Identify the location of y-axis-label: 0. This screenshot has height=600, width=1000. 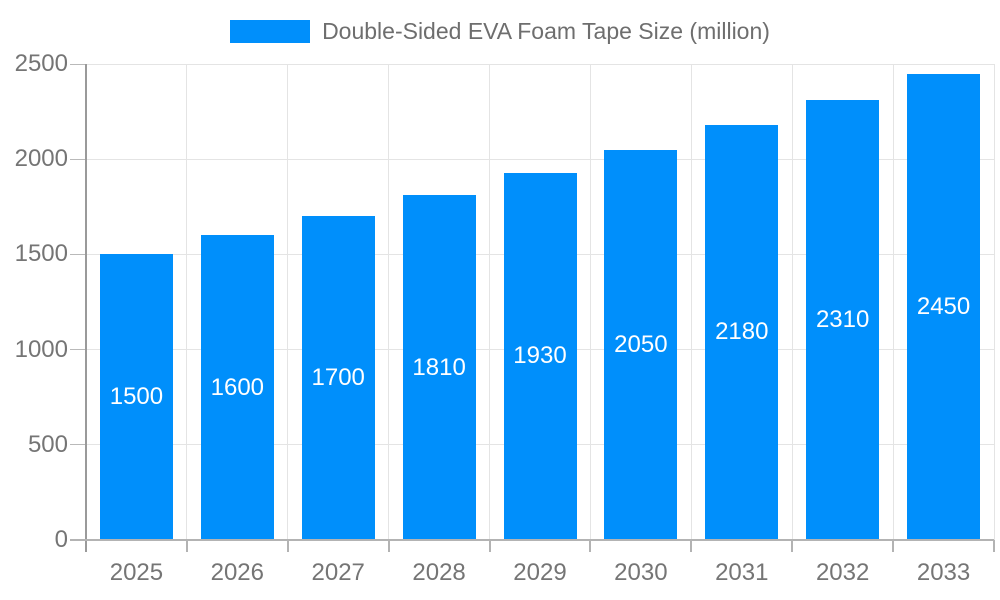
(61, 539).